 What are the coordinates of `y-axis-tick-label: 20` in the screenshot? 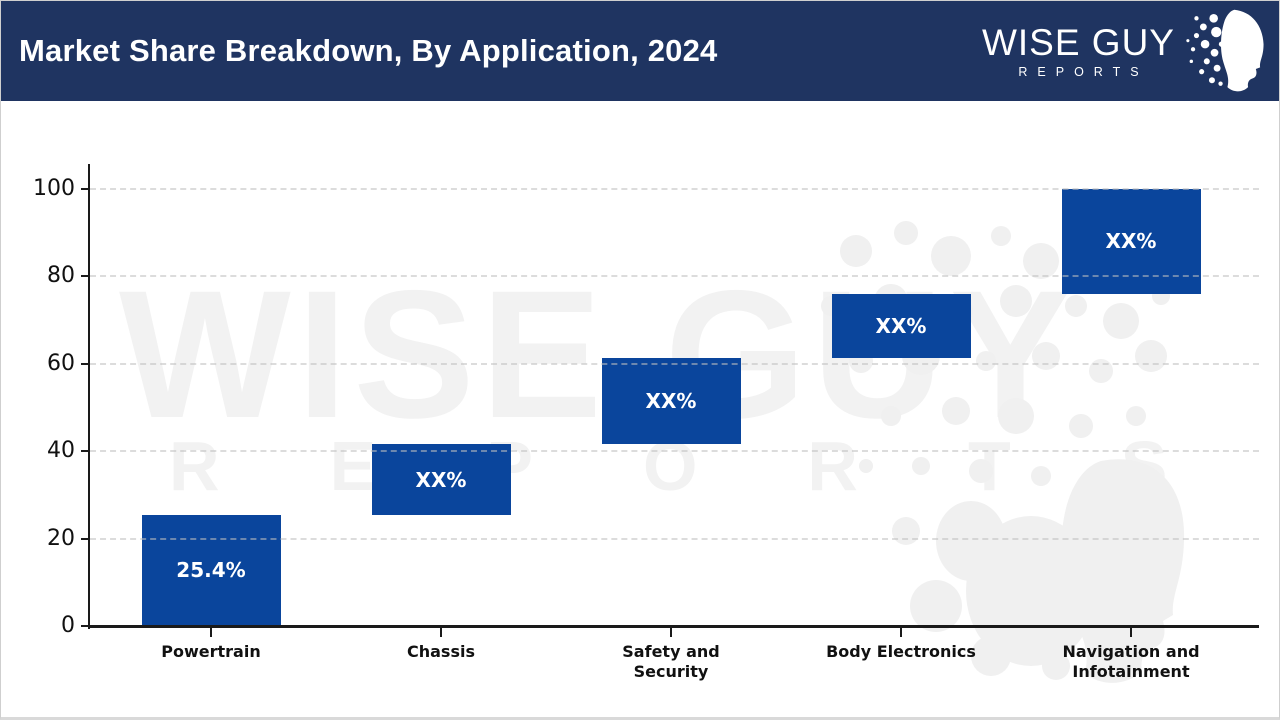 It's located at (61, 538).